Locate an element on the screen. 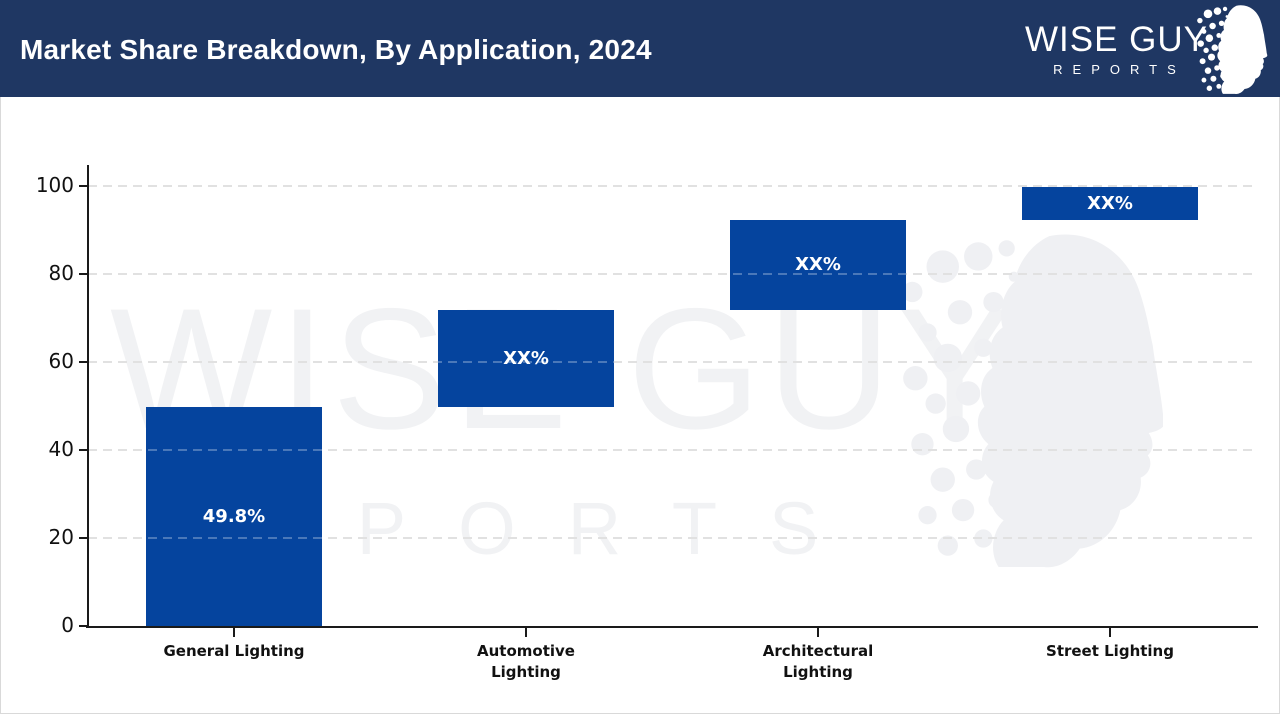 This screenshot has height=720, width=1280. x-tick-label: General Lighting is located at coordinates (234, 651).